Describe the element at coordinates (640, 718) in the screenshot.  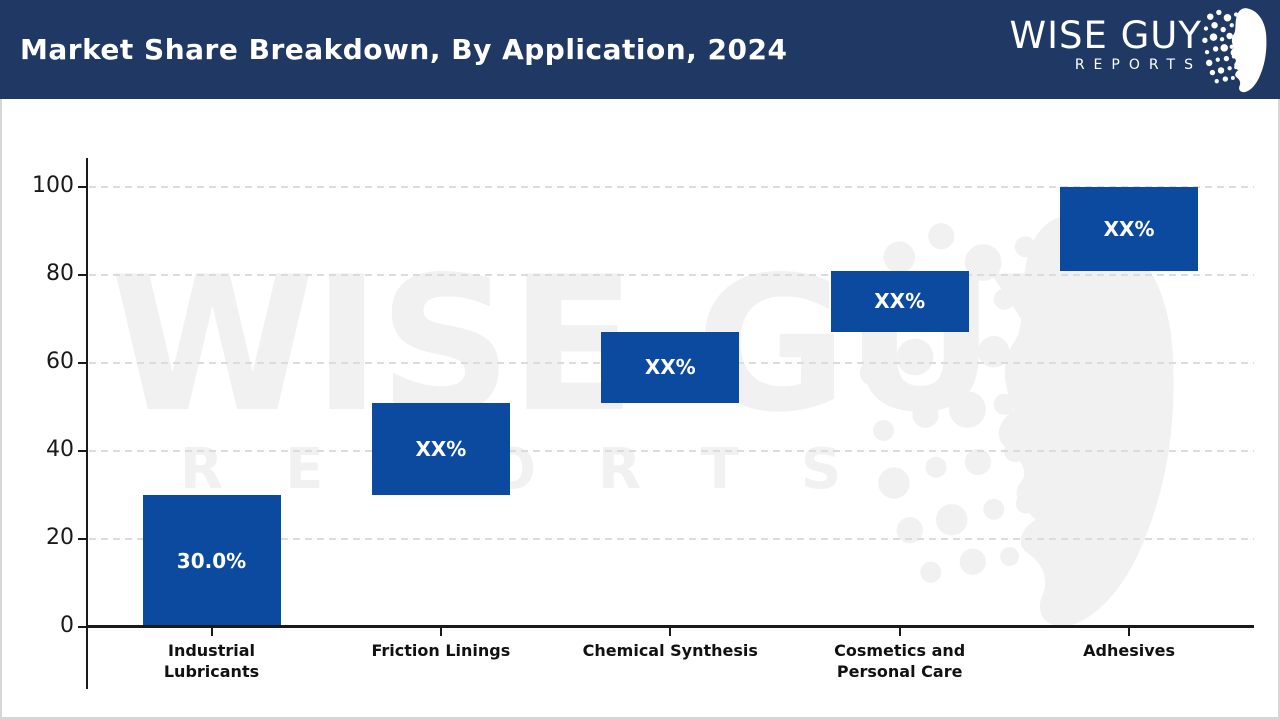
I see `frame-border-bottom` at that location.